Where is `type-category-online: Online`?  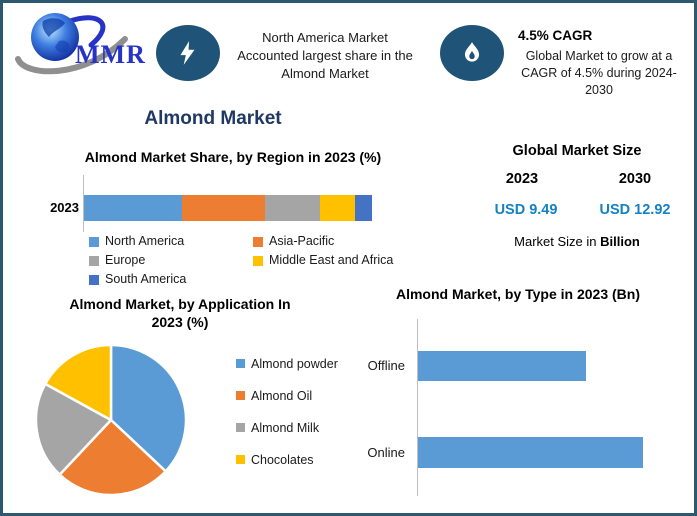
type-category-online: Online is located at coordinates (386, 452).